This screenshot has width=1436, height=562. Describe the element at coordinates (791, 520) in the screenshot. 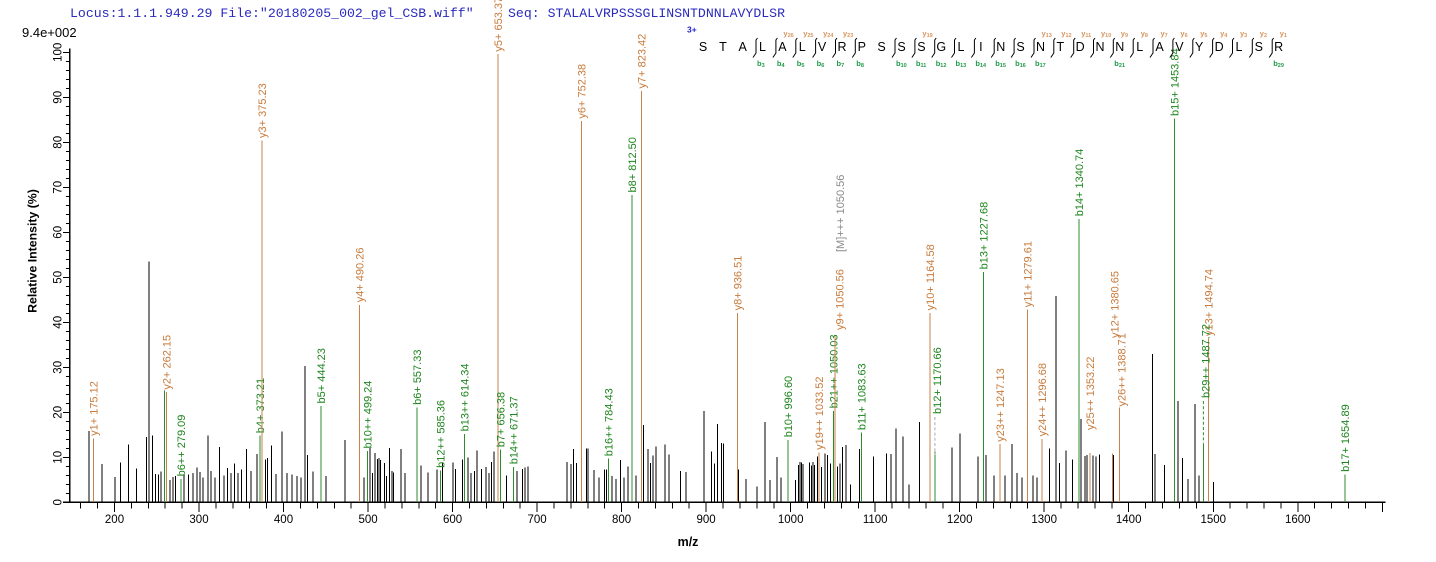

I see `svg-text: 1000` at that location.